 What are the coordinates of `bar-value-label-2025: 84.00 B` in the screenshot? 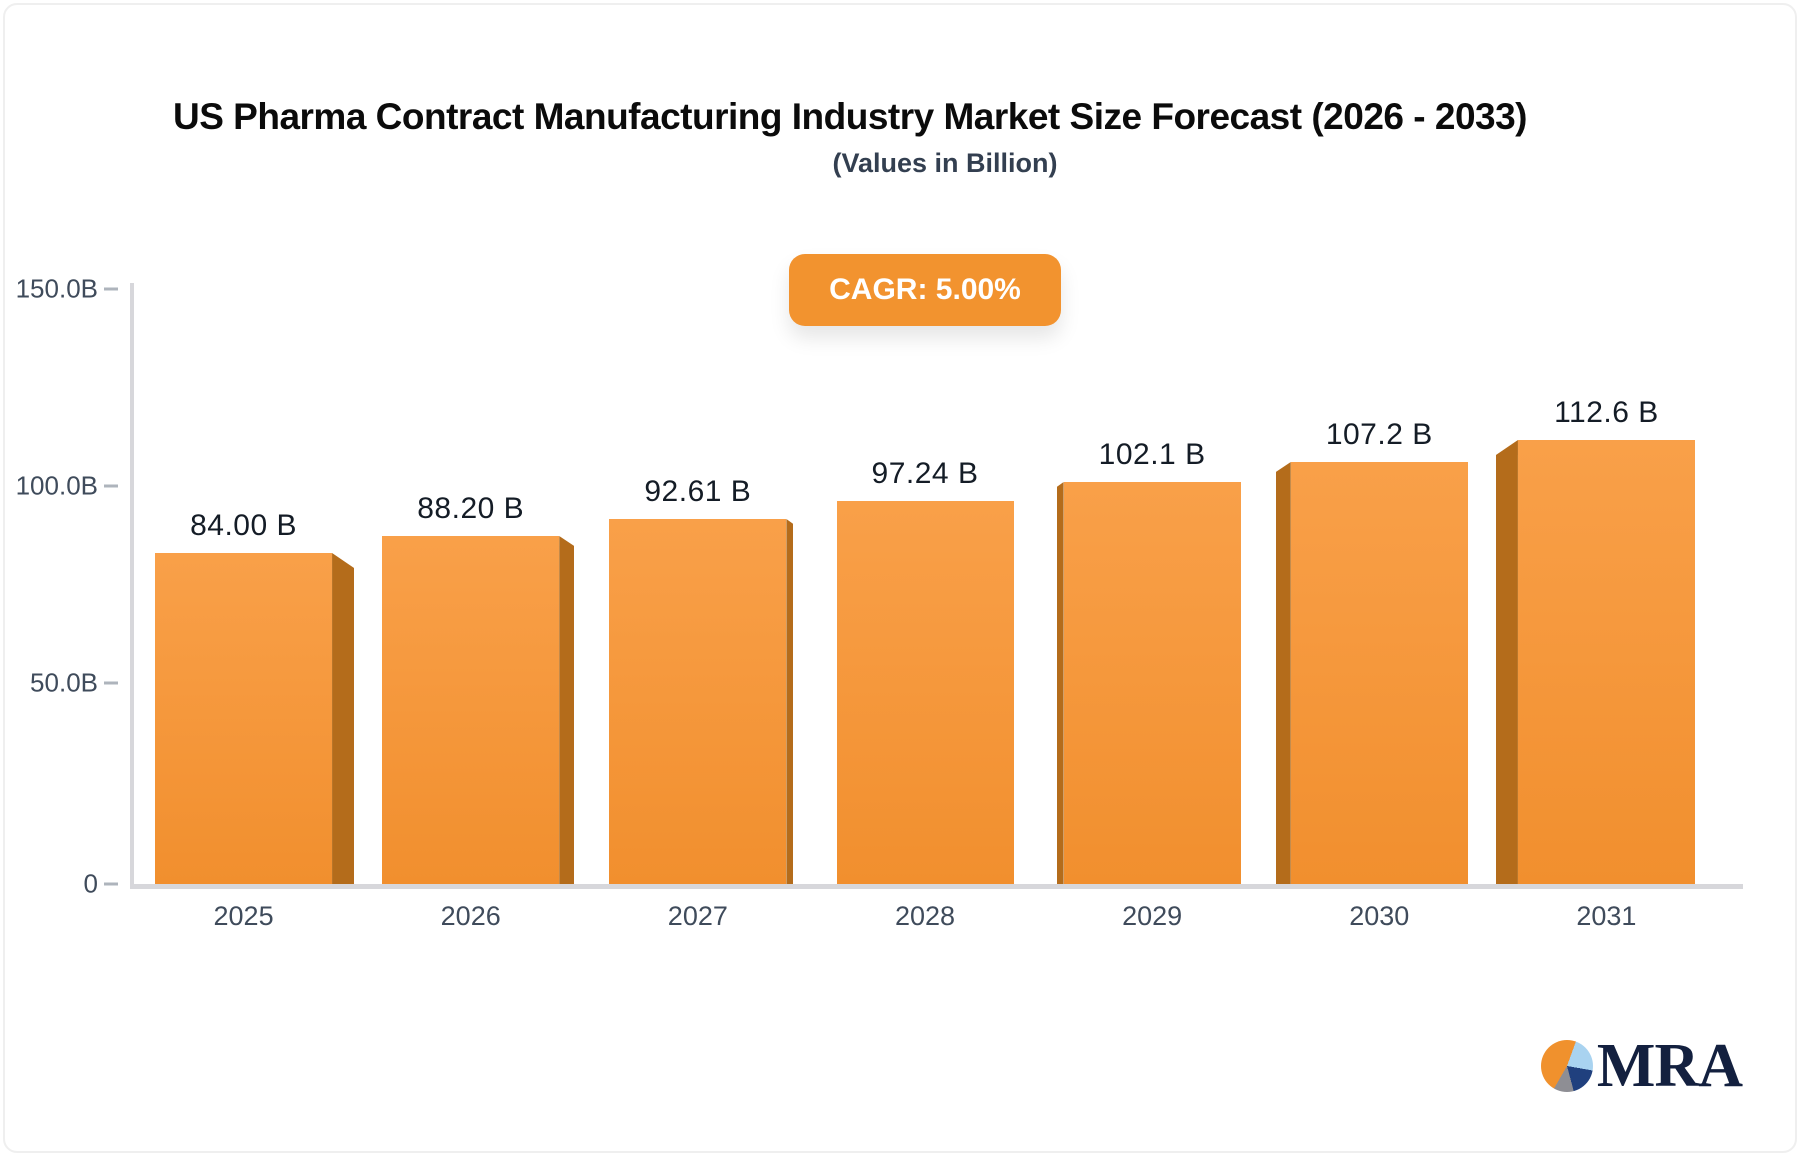 It's located at (244, 525).